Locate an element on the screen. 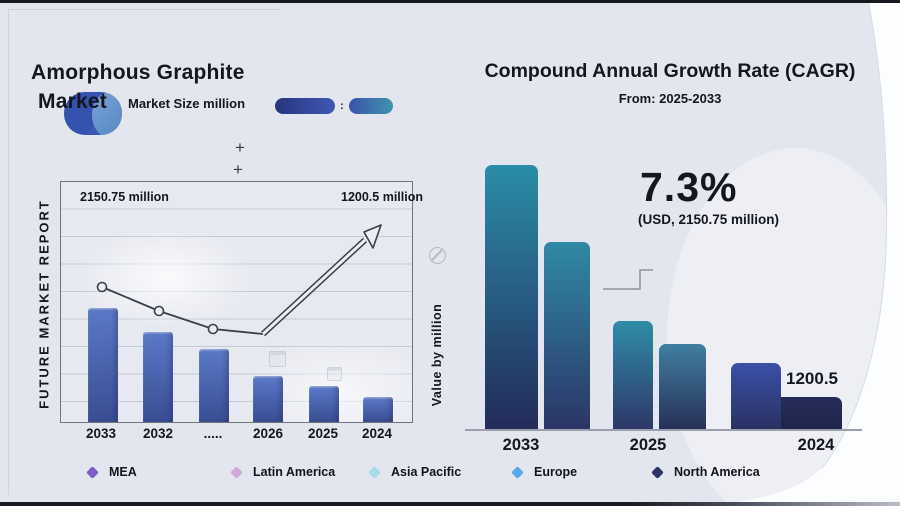  ratio-colon: : is located at coordinates (342, 106).